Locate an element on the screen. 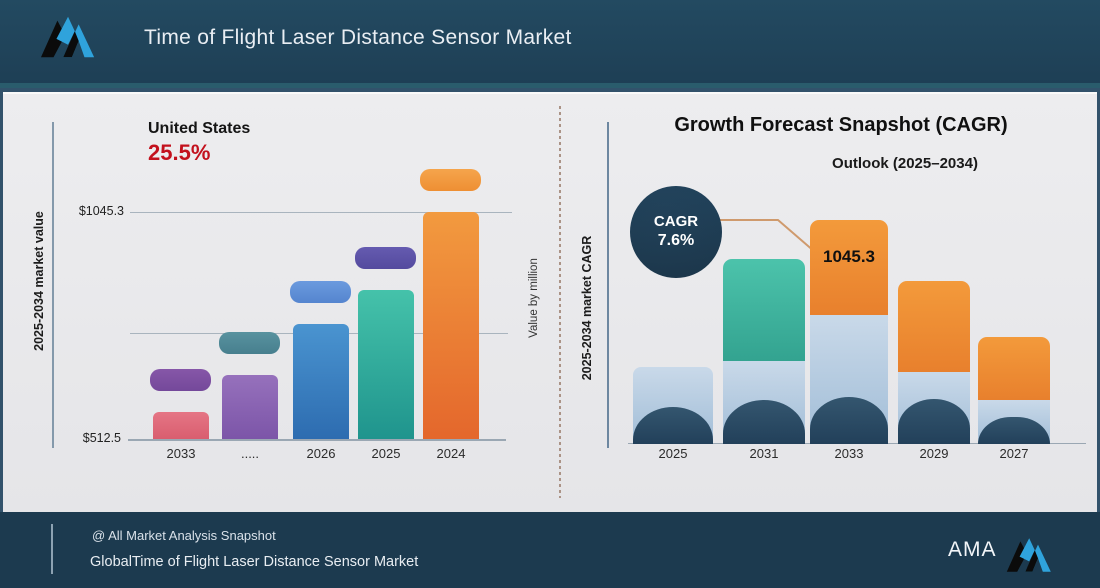 Image resolution: width=1100 pixels, height=588 pixels. right-bar-2029 is located at coordinates (934, 362).